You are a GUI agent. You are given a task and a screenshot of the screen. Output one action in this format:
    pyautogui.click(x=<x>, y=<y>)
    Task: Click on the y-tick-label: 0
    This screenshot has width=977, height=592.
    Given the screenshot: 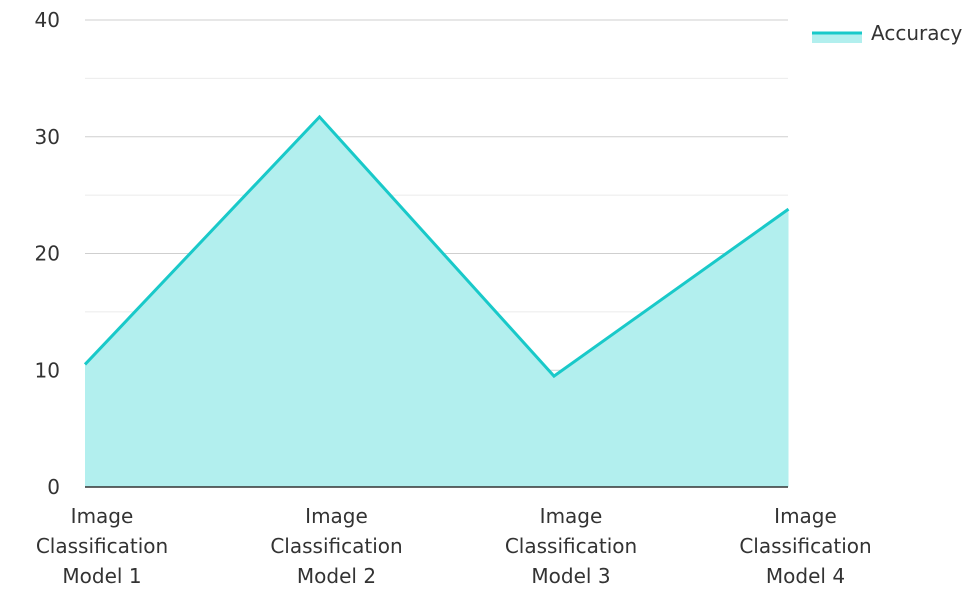 What is the action you would take?
    pyautogui.click(x=53, y=487)
    